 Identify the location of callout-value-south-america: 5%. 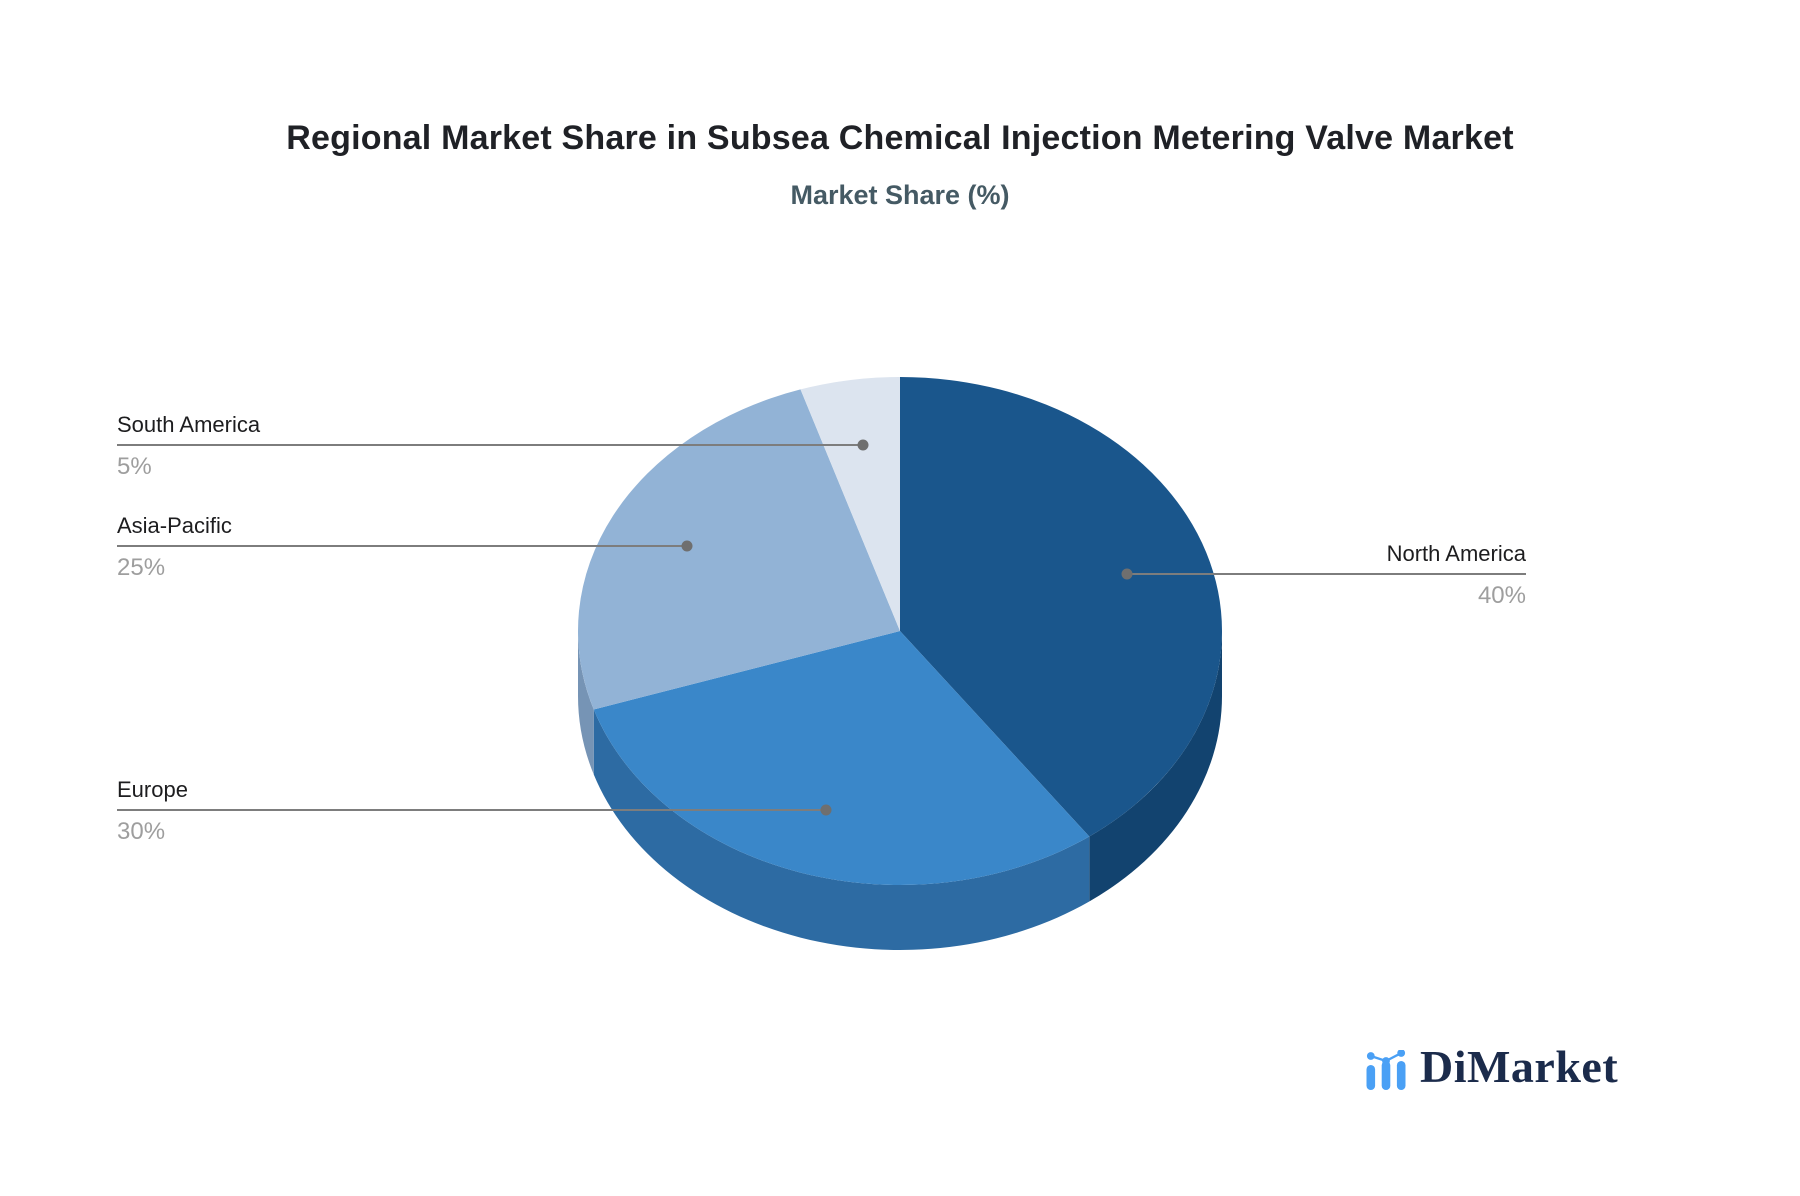
(134, 466).